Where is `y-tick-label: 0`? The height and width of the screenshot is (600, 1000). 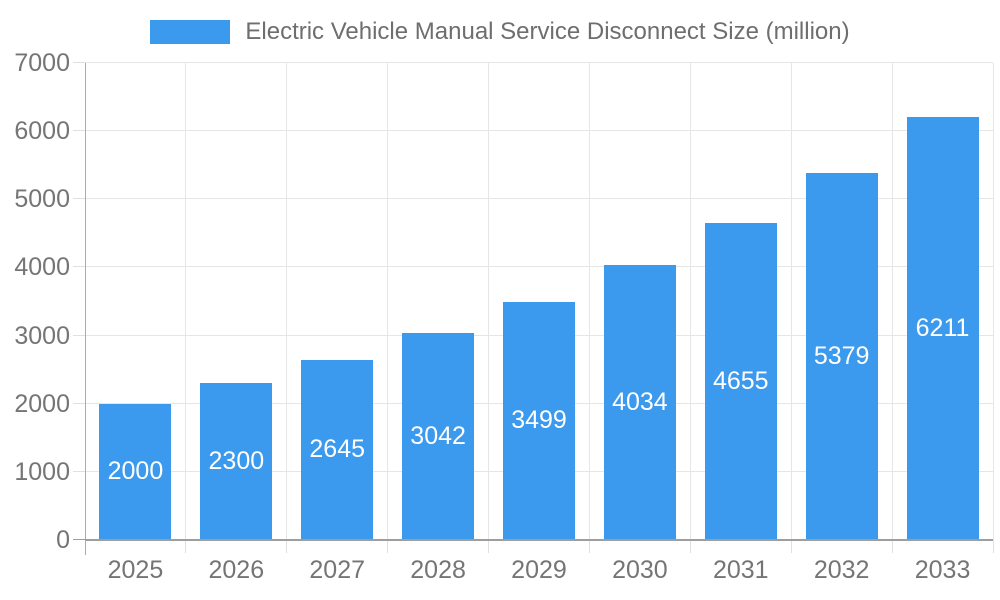
y-tick-label: 0 is located at coordinates (63, 540).